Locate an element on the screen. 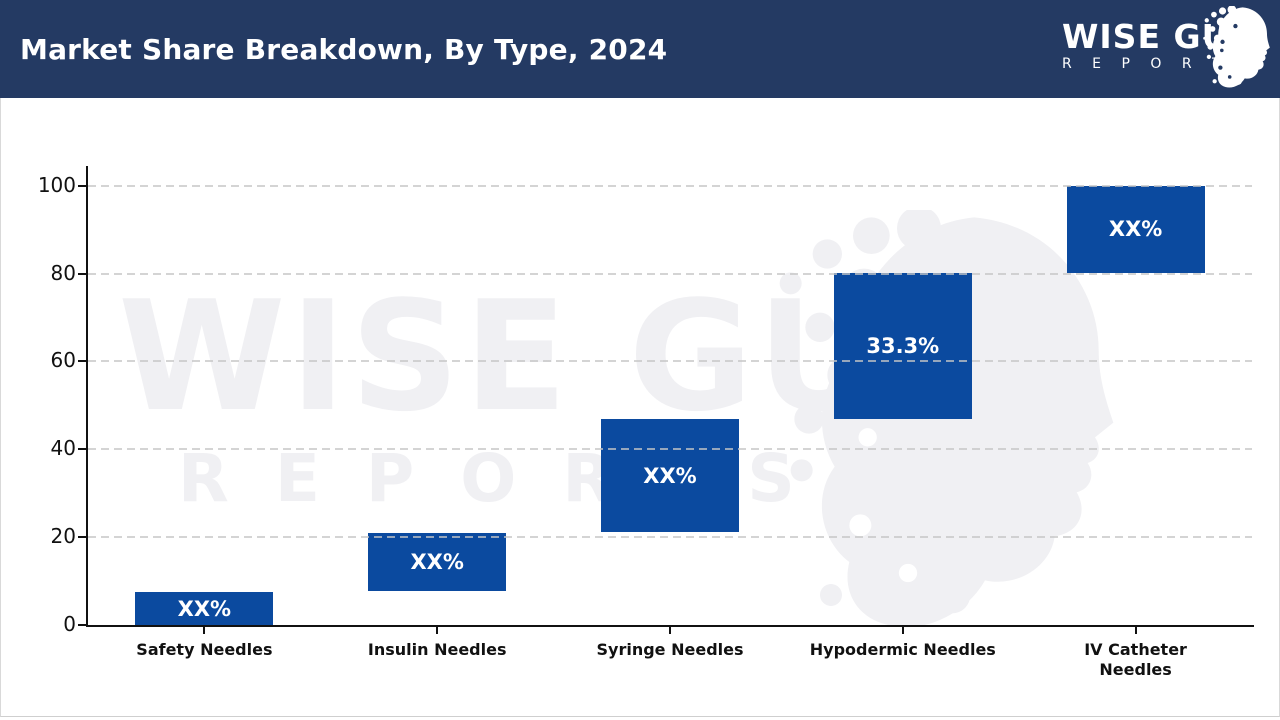 The height and width of the screenshot is (720, 1280). y-axis-tick-label: 100 is located at coordinates (56, 184).